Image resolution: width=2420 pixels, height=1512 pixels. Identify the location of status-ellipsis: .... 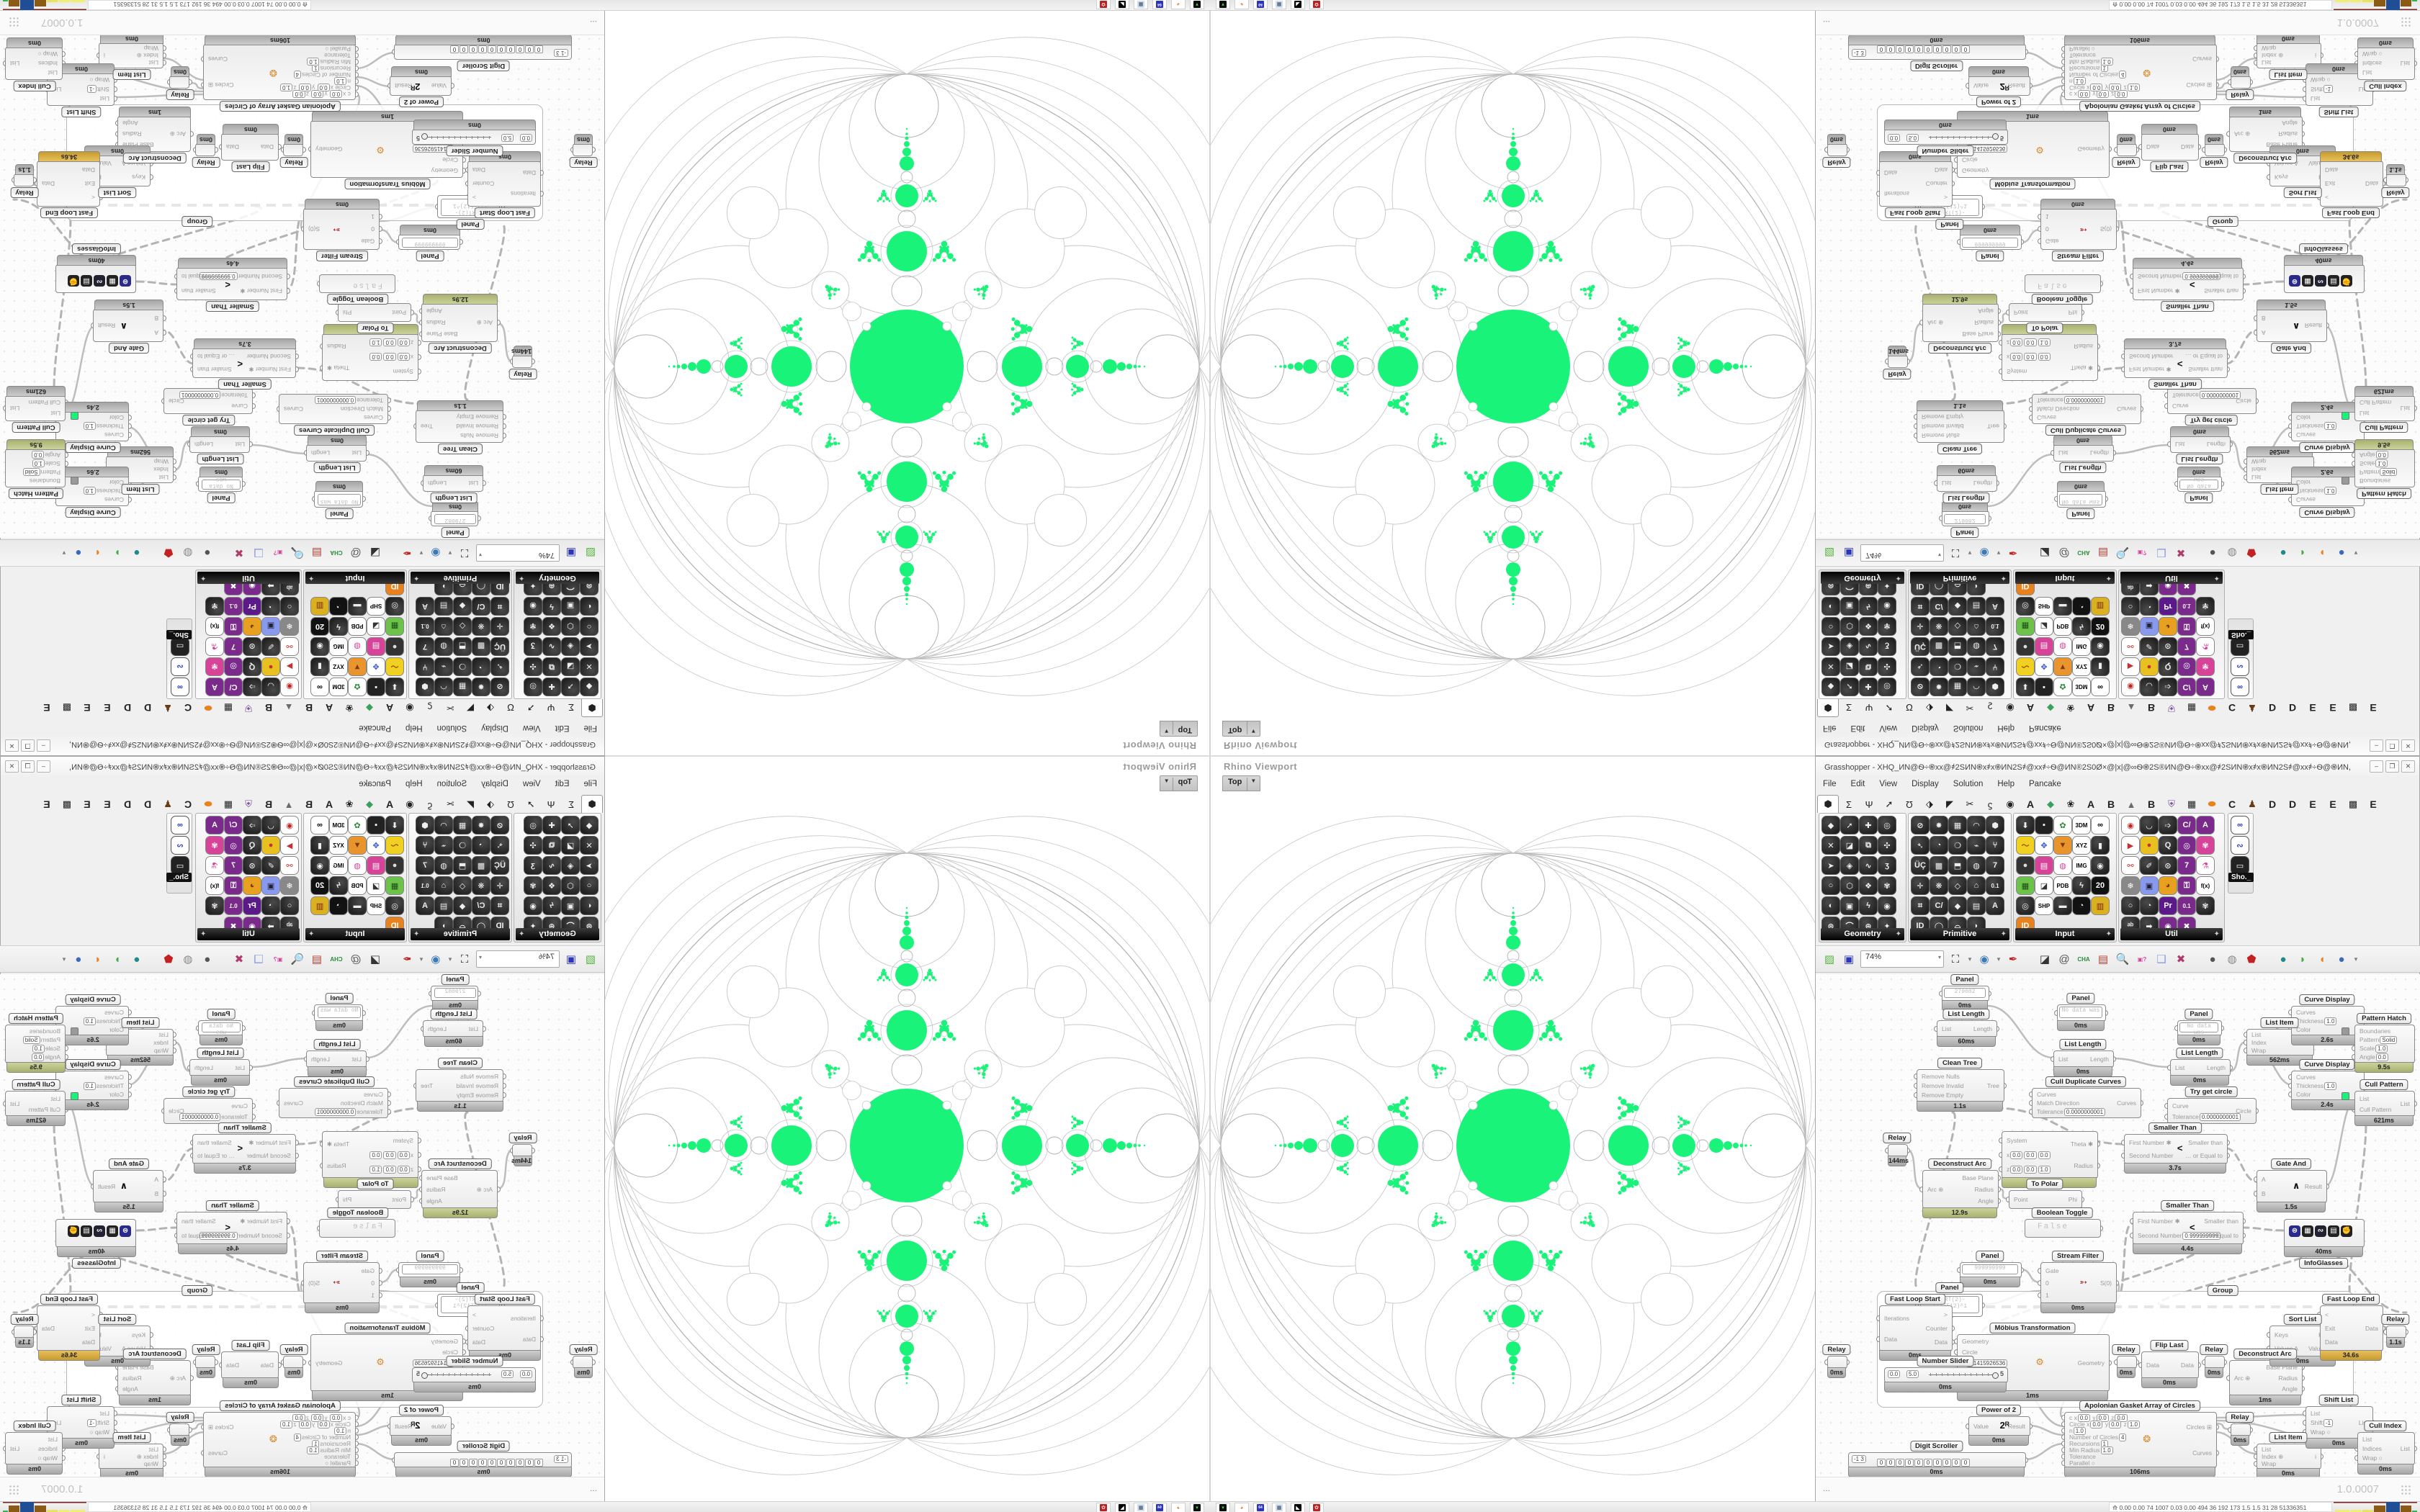
(1827, 1488).